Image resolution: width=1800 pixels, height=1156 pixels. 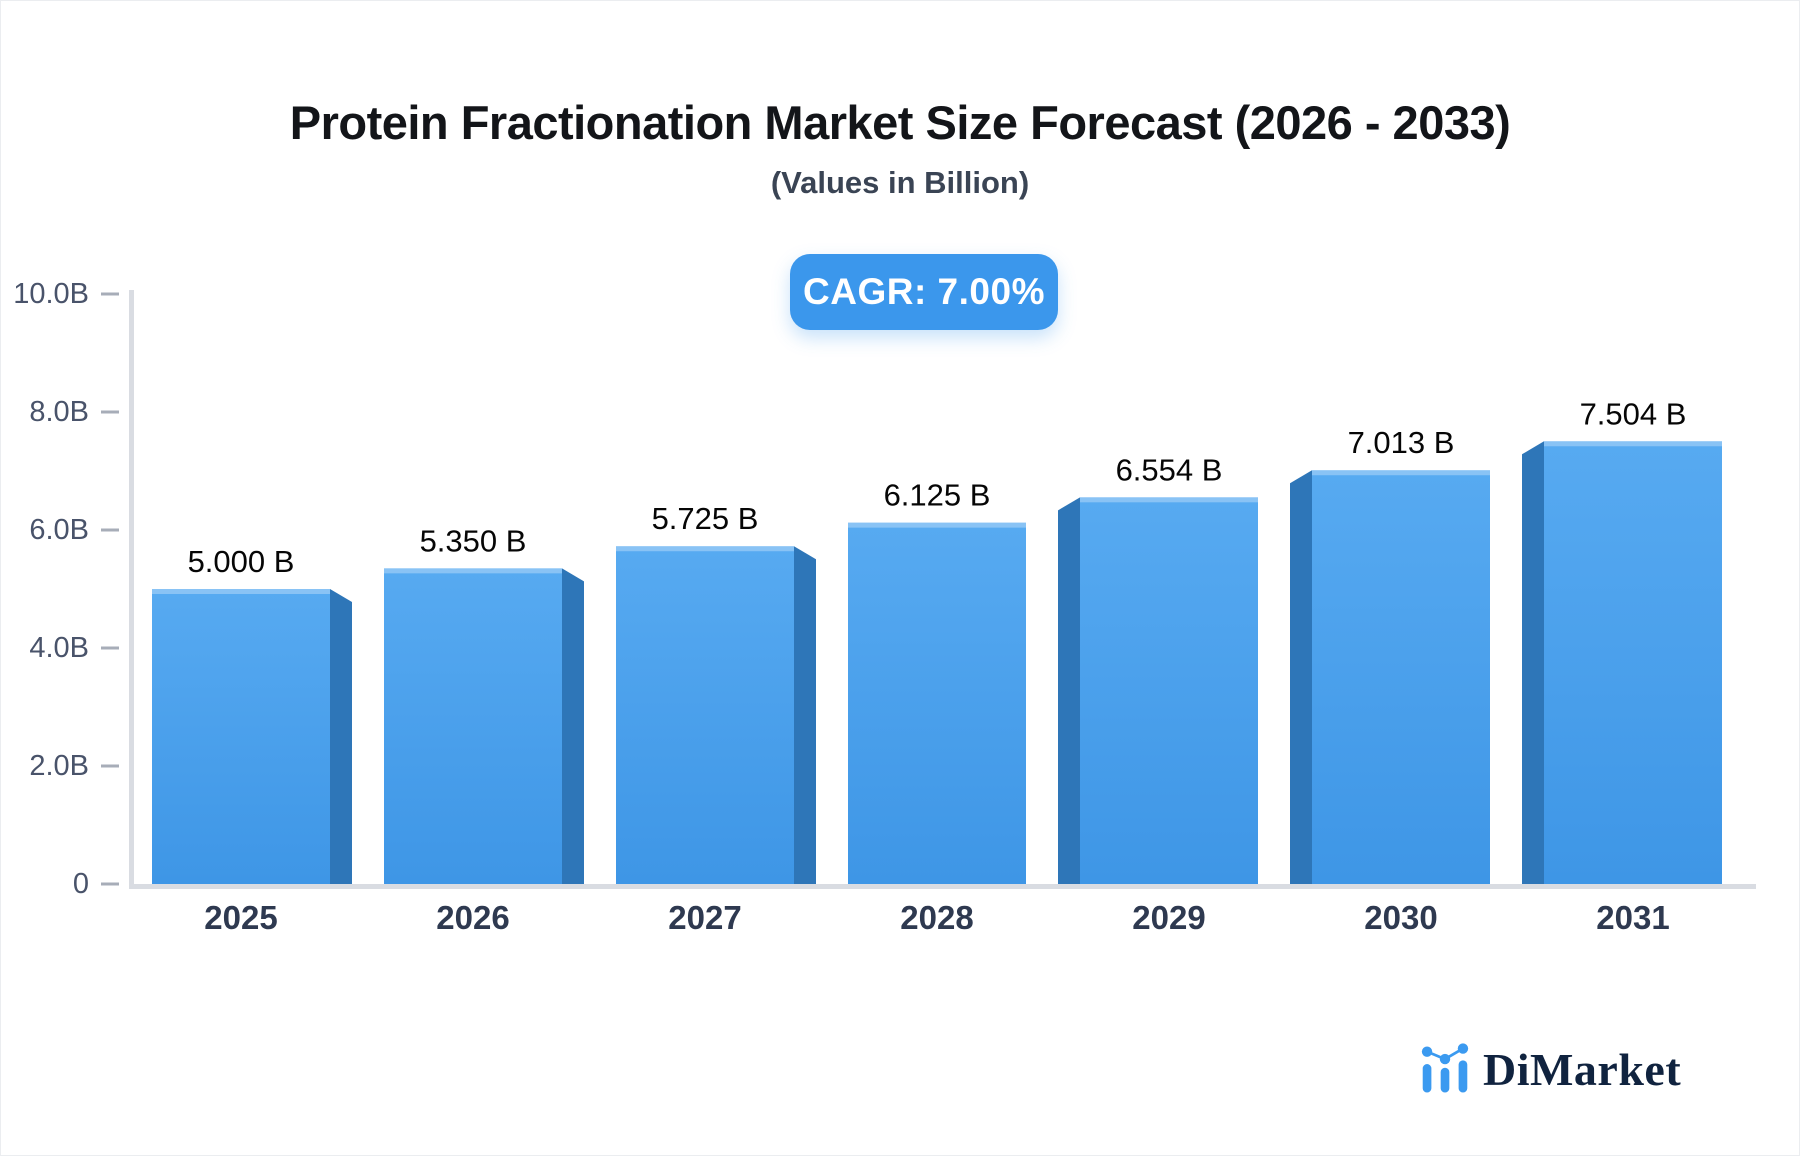 I want to click on mini-bar-chart-icon, so click(x=1445, y=1068).